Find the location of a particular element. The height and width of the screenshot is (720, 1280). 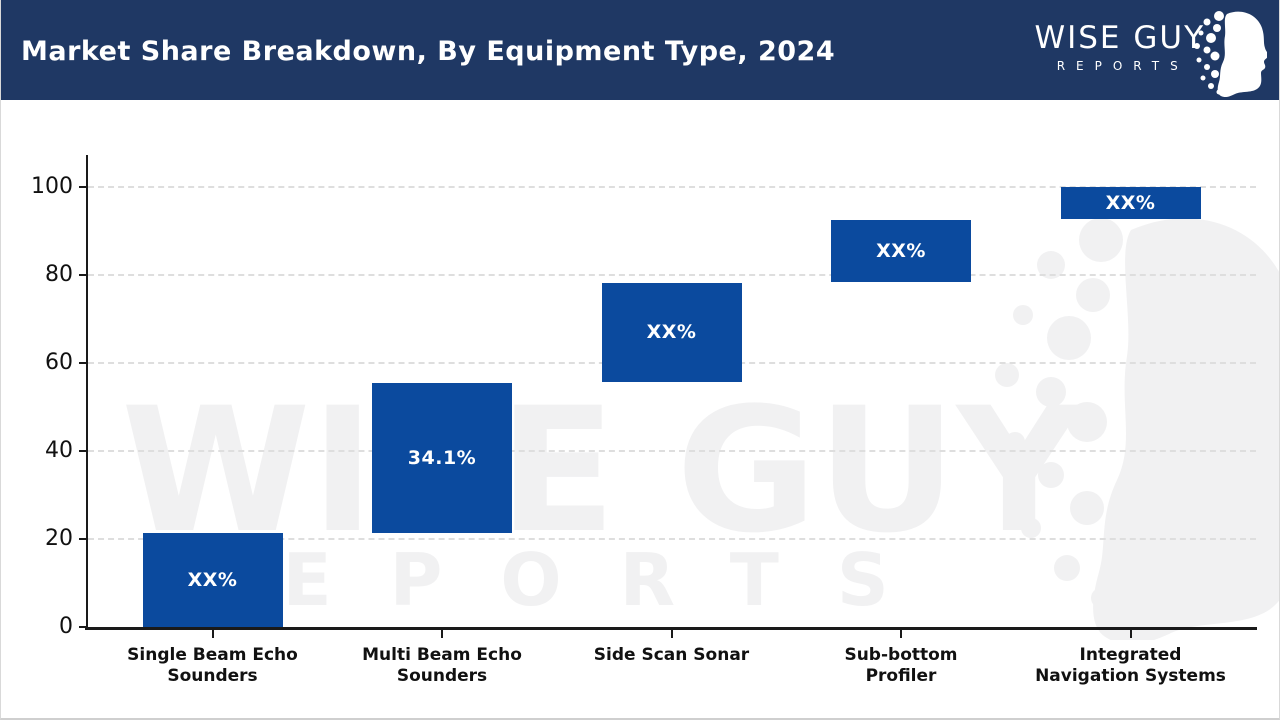

y-tick-label-20: 20 is located at coordinates (59, 538).